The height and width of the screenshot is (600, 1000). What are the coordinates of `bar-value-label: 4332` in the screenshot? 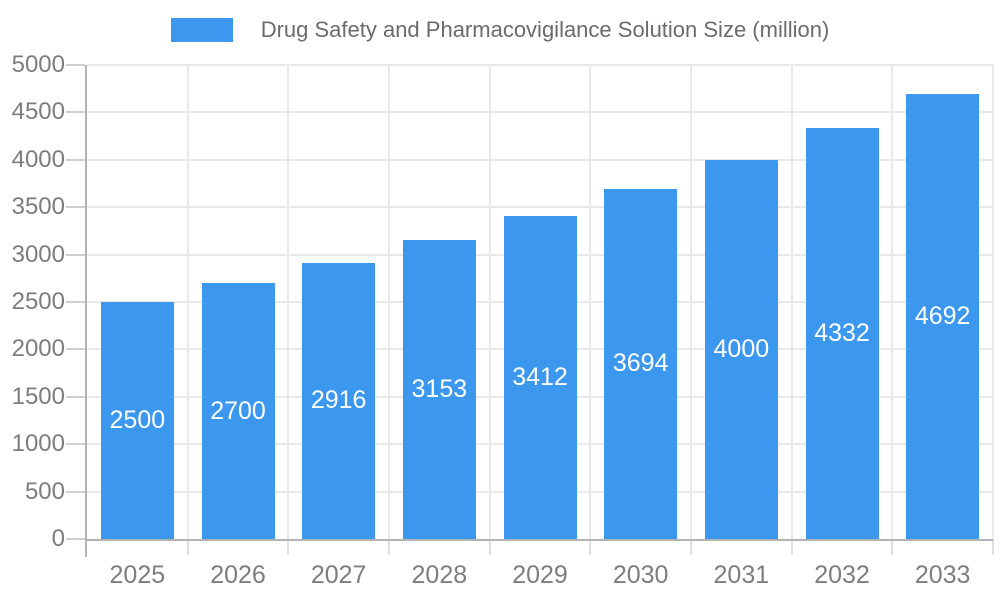 It's located at (842, 333).